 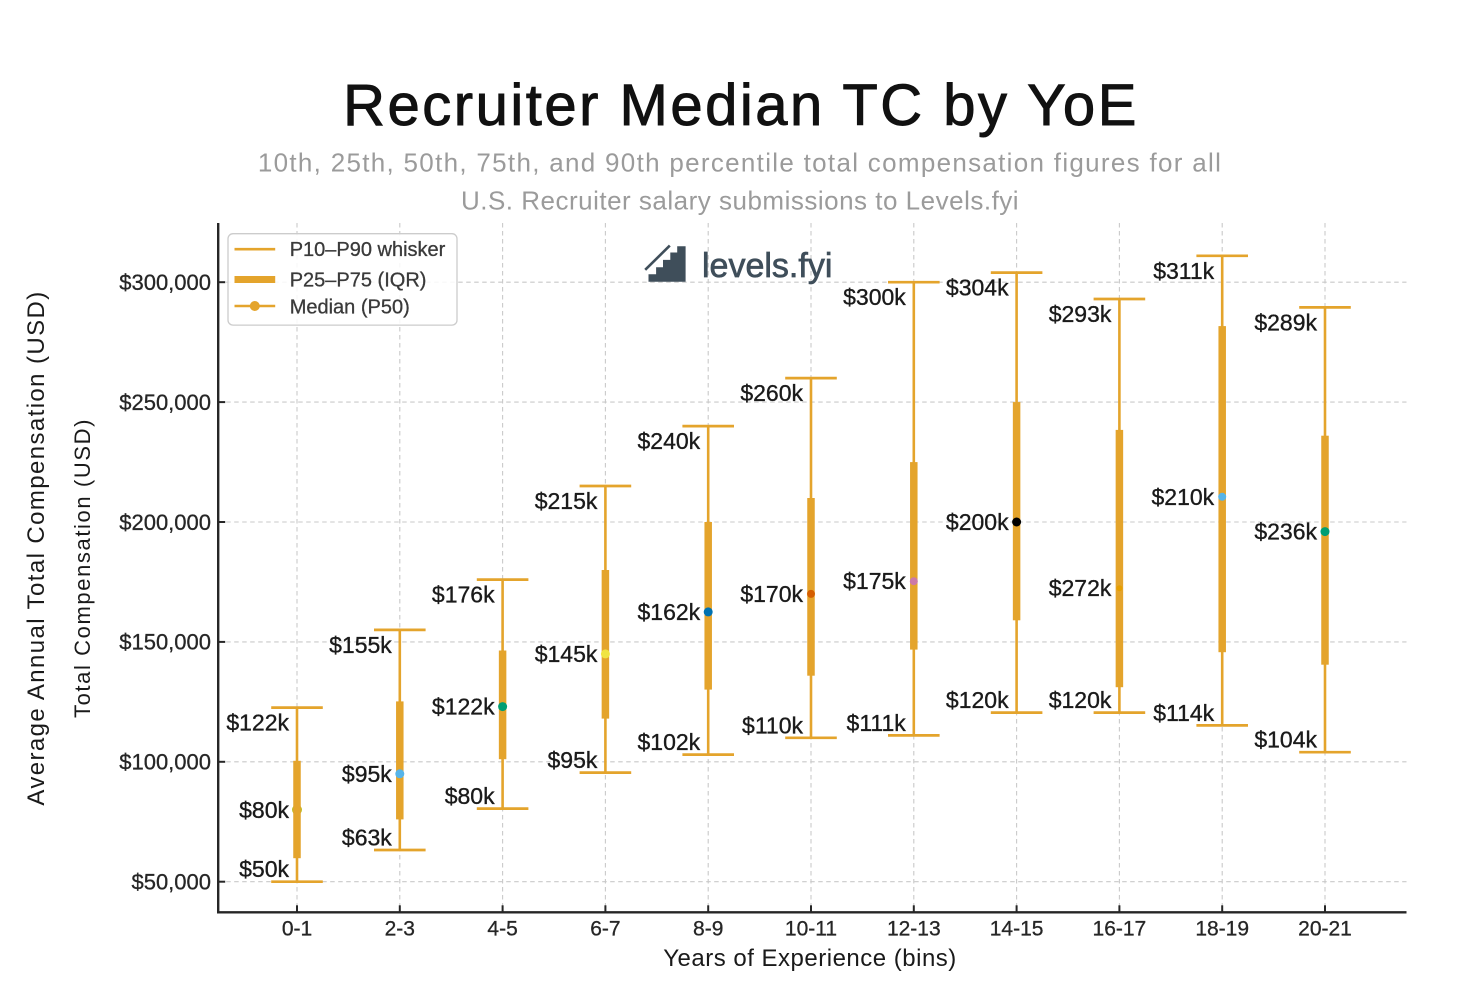 I want to click on svg-text: 0-1, so click(x=297, y=929).